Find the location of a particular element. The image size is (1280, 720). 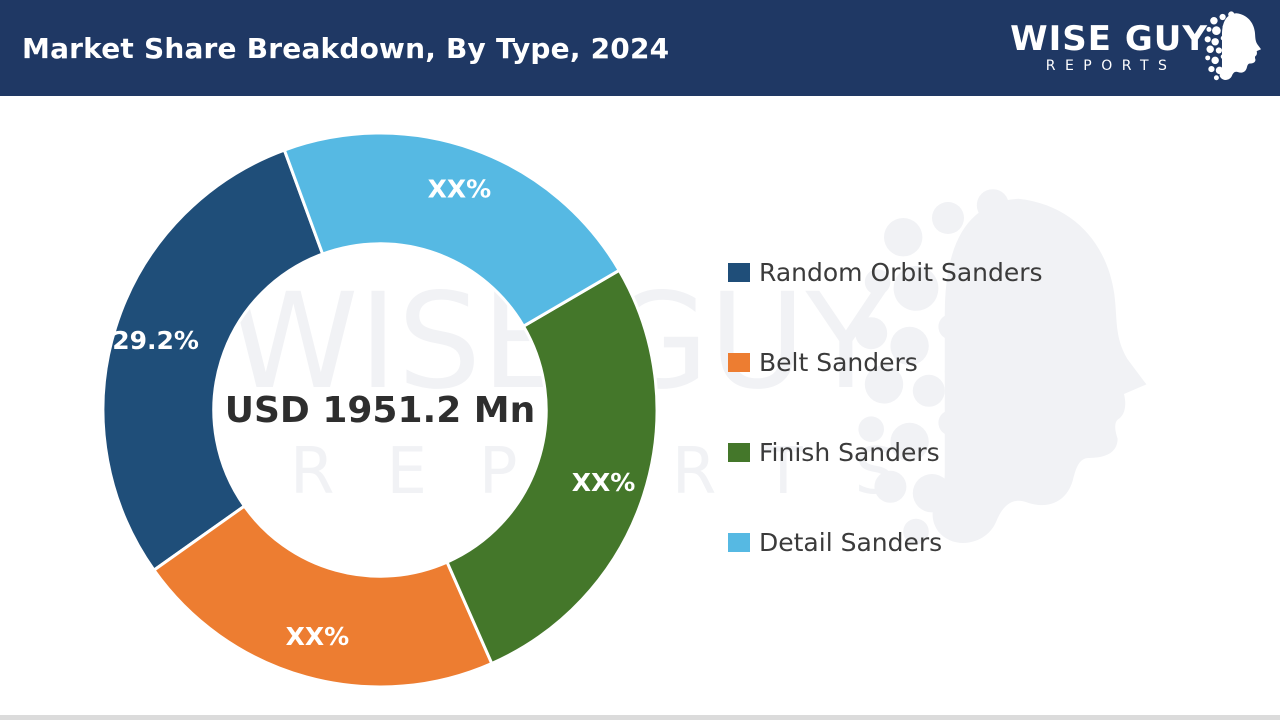

chart-center-value: USD 1951.2 Mn is located at coordinates (380, 410).